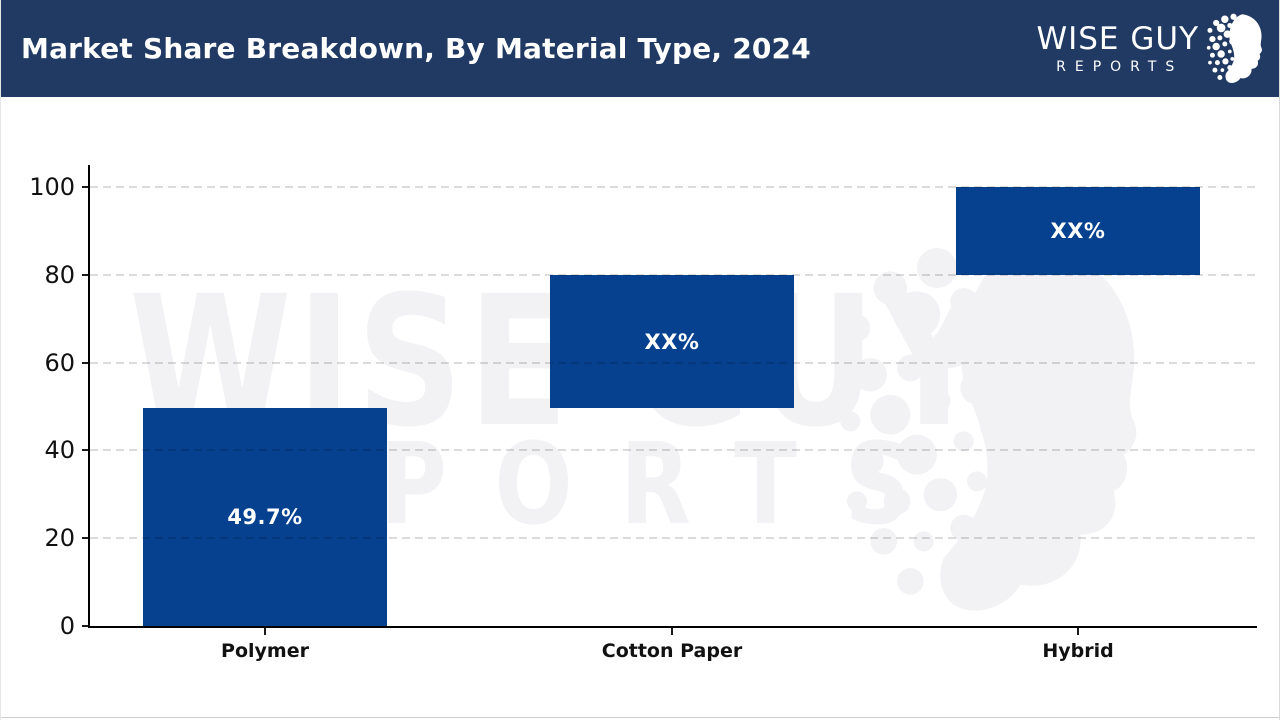  Describe the element at coordinates (52, 187) in the screenshot. I see `y-axis-tick-label: 100` at that location.